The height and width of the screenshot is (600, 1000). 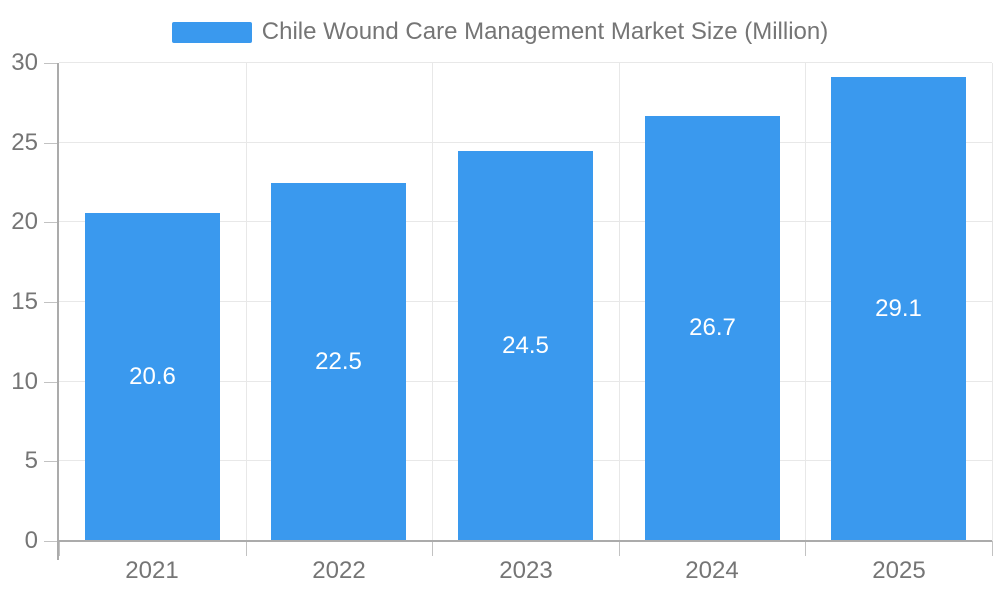 What do you see at coordinates (712, 570) in the screenshot?
I see `x-axis-label: 2024` at bounding box center [712, 570].